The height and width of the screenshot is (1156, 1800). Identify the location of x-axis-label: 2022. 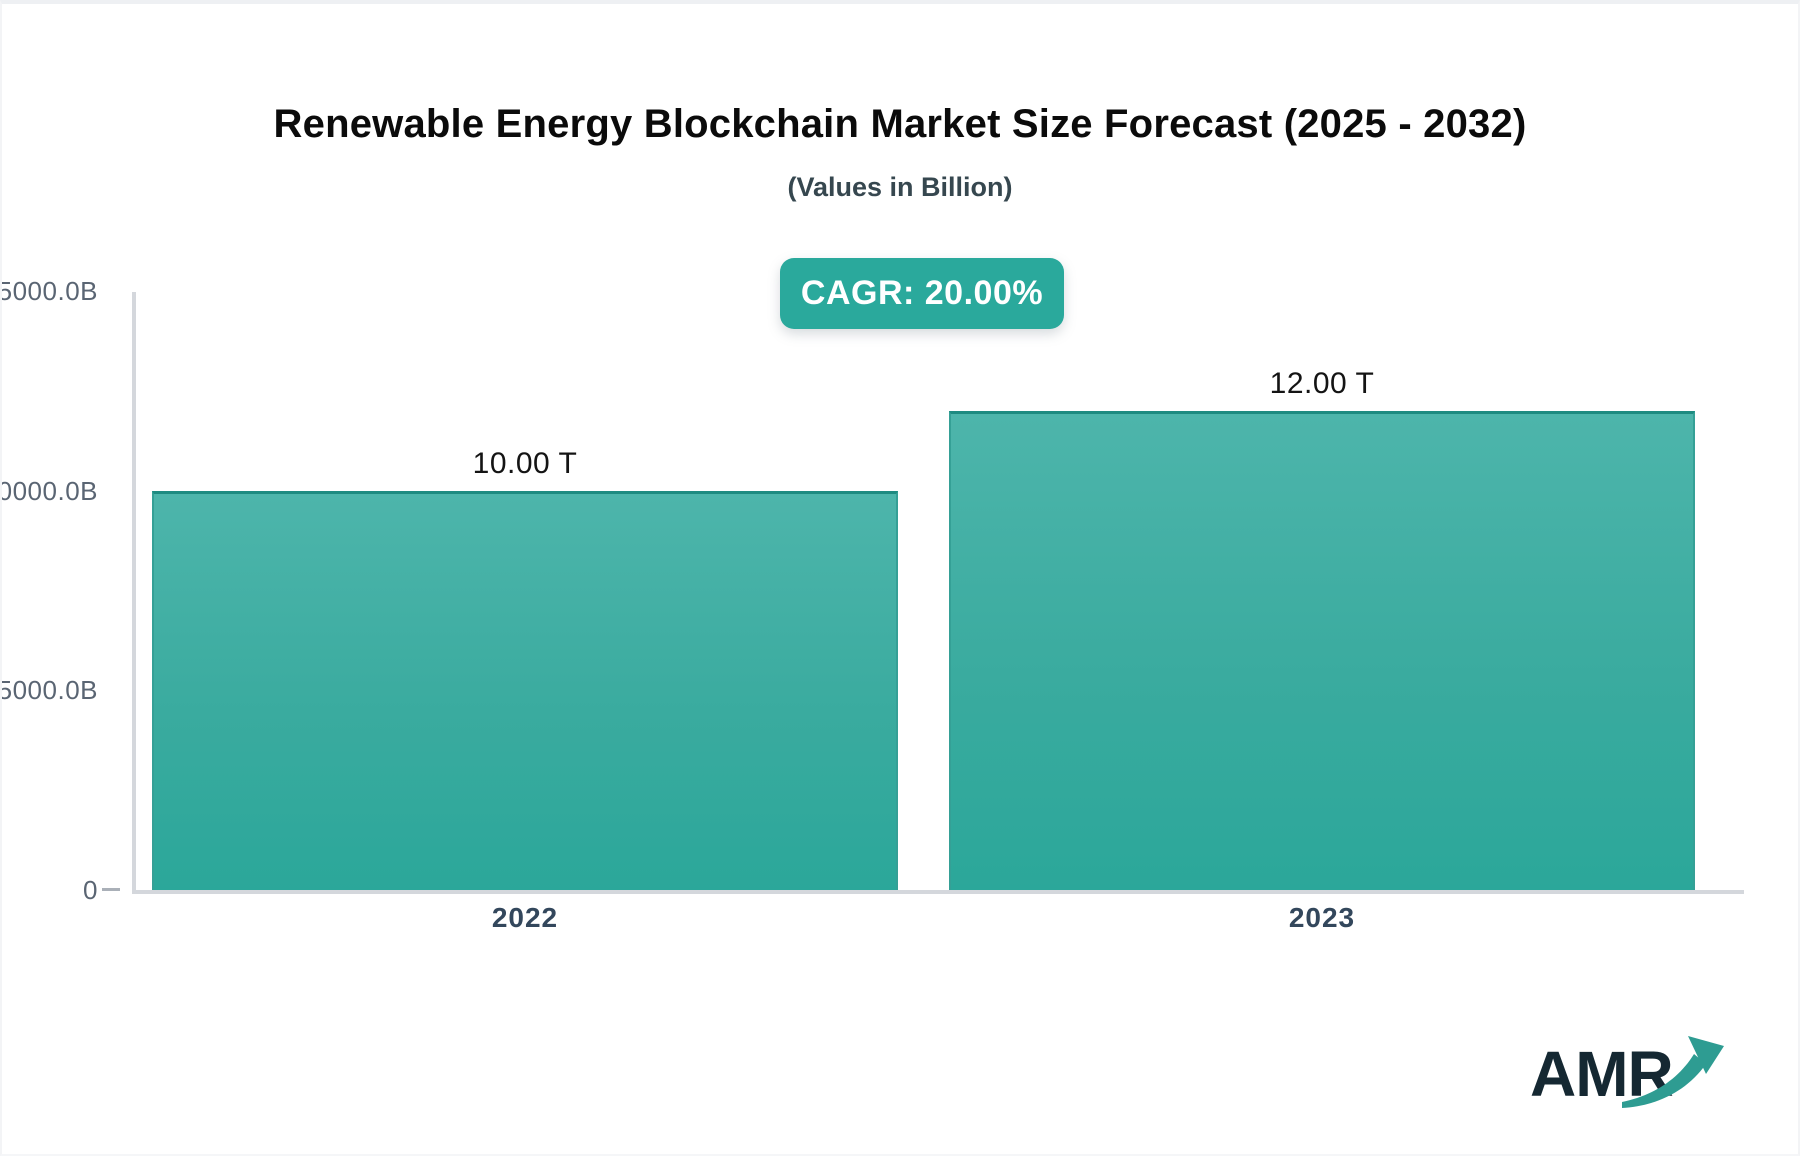
(525, 917).